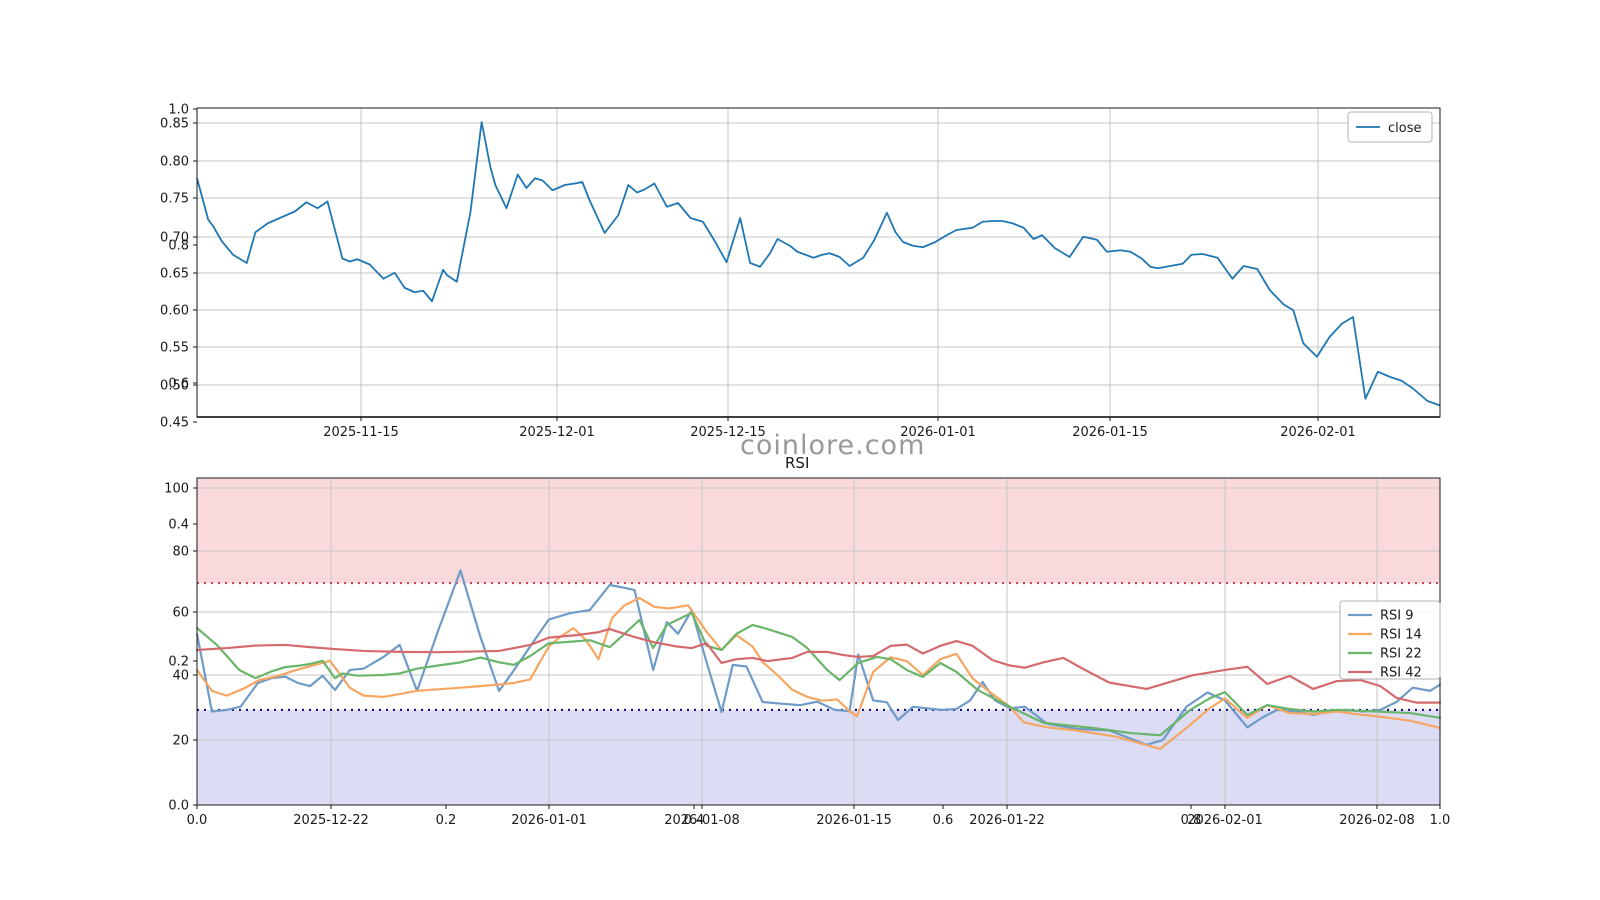  Describe the element at coordinates (1401, 673) in the screenshot. I see `rsi-legend-label: RSI 42` at that location.